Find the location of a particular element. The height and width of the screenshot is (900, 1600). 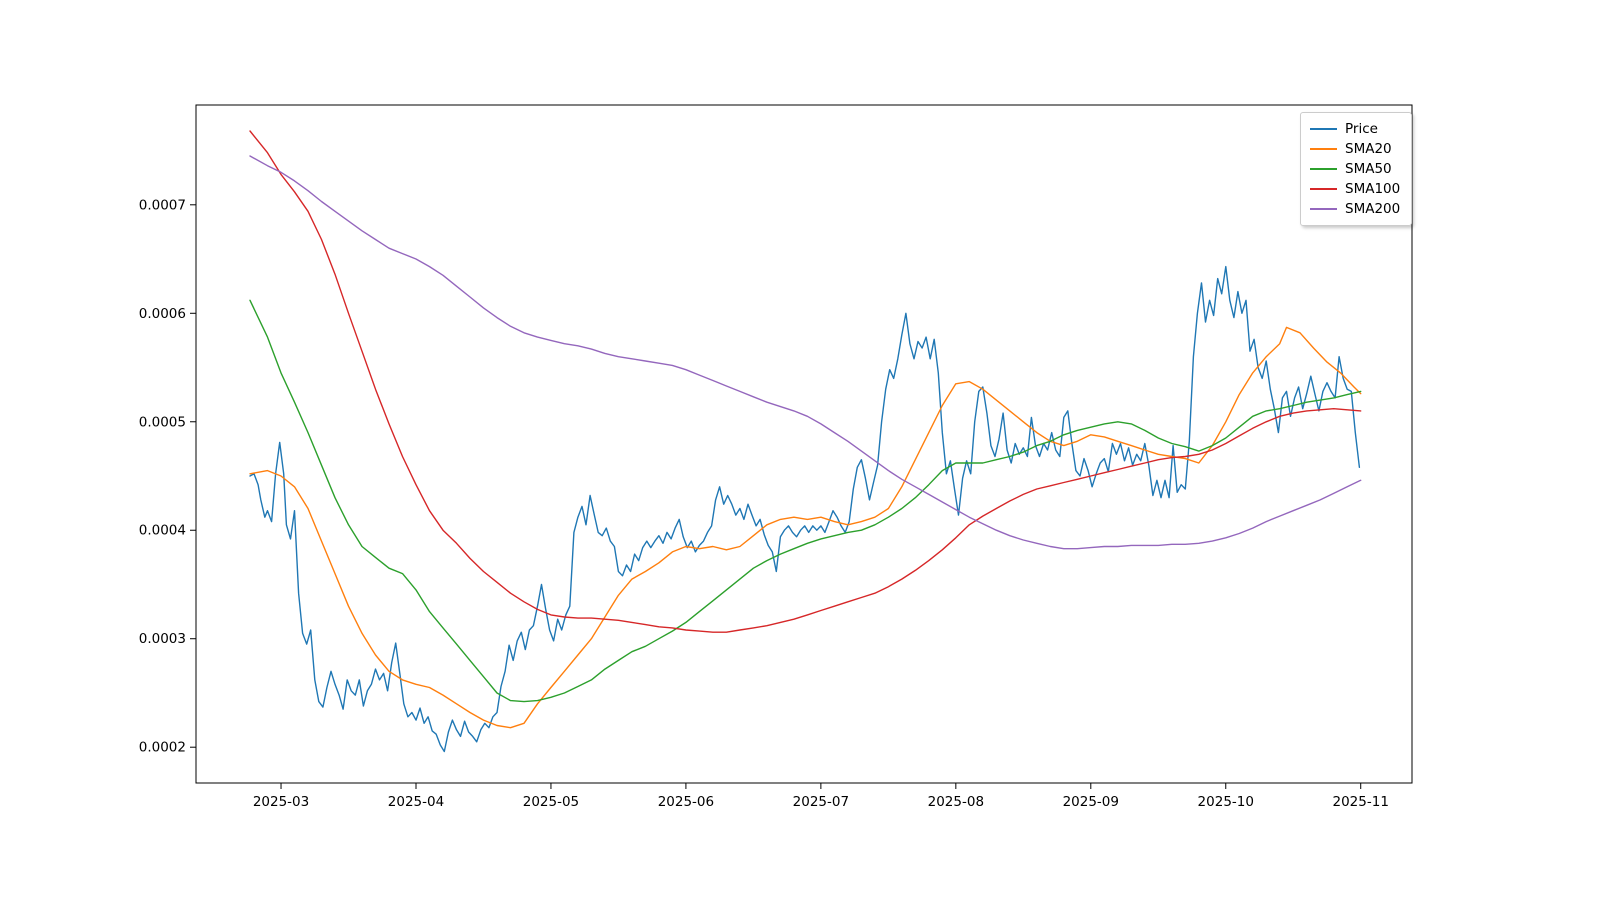

legend-entry-sma50: SMA50 is located at coordinates (1355, 169).